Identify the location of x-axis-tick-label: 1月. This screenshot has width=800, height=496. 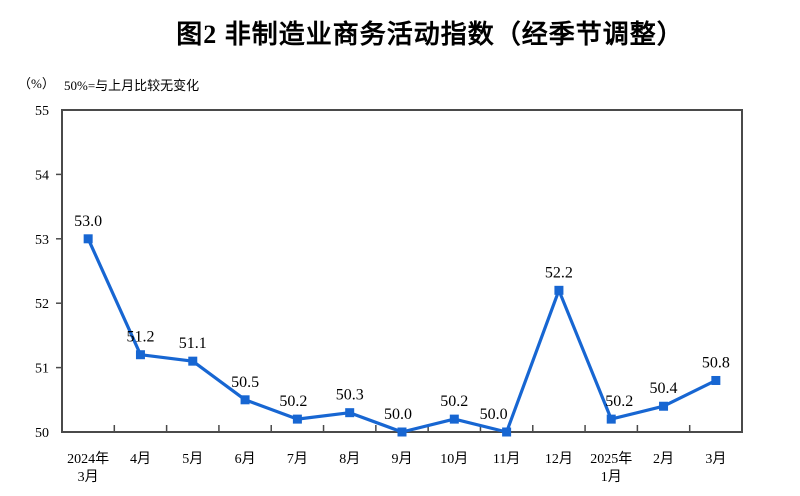
(611, 477).